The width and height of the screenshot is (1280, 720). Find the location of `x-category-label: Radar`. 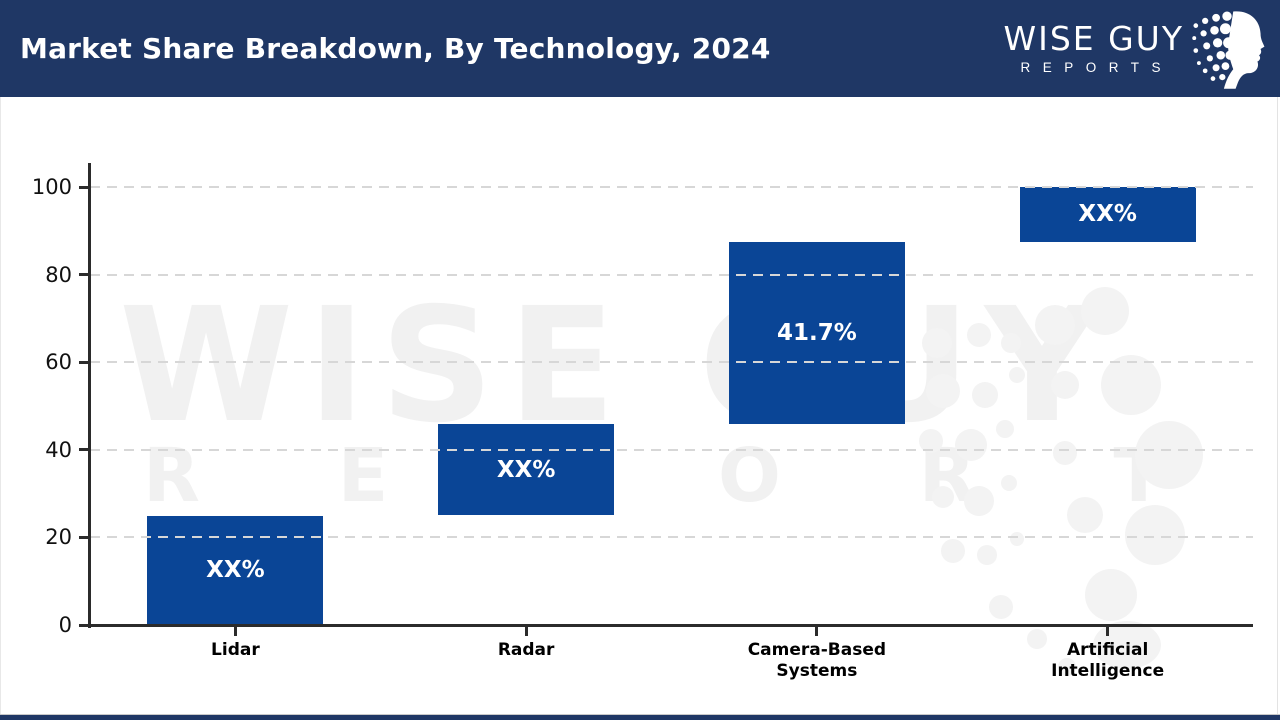

x-category-label: Radar is located at coordinates (526, 650).